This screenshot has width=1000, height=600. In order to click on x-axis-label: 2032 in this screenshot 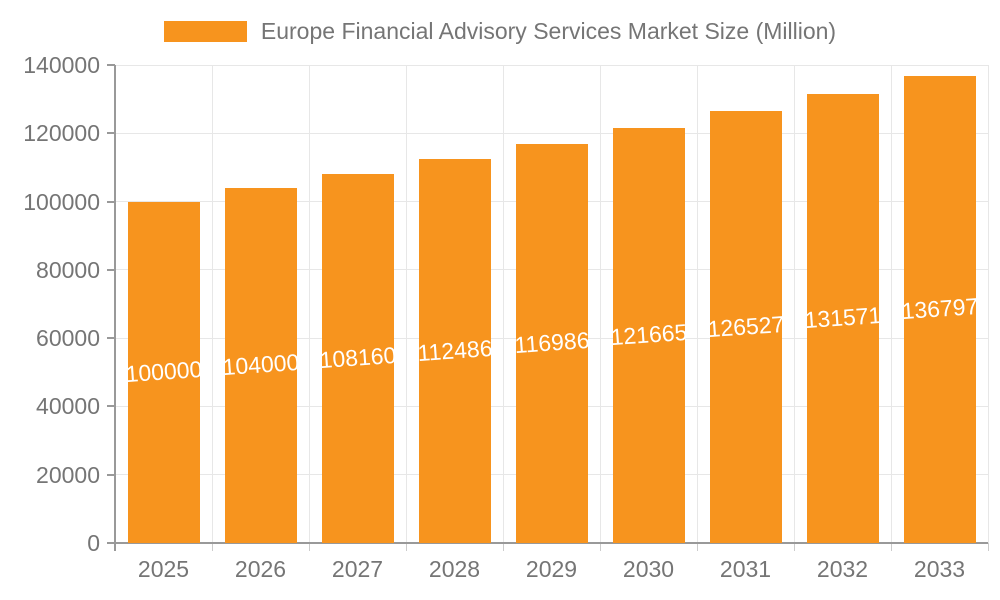, I will do `click(842, 569)`.